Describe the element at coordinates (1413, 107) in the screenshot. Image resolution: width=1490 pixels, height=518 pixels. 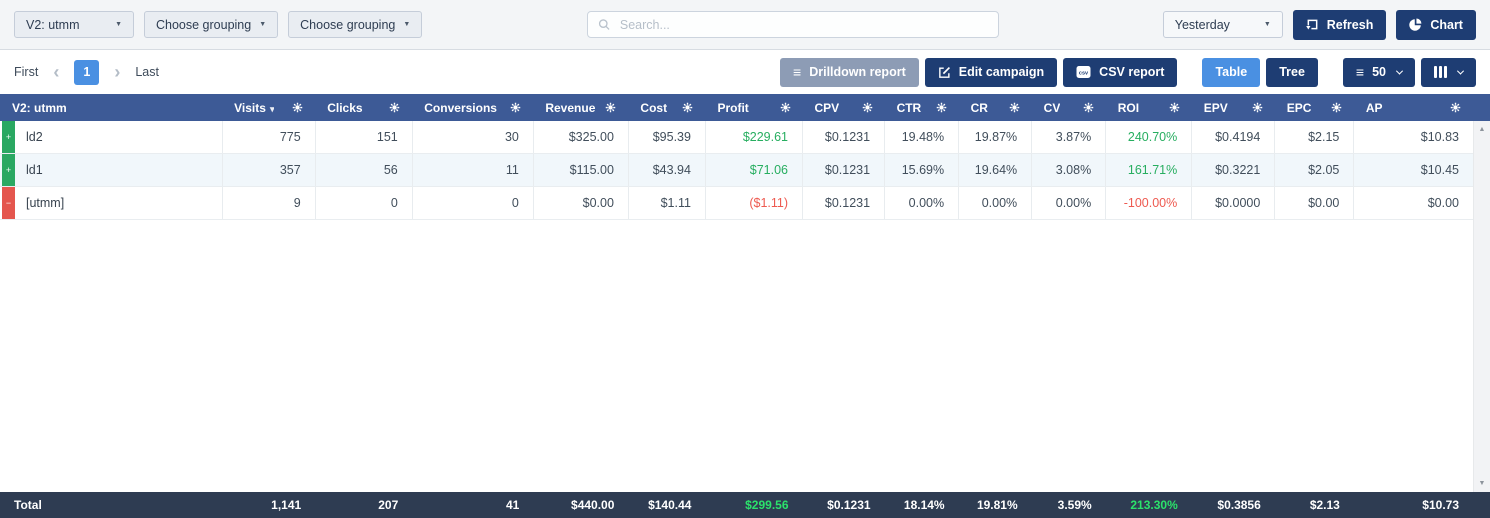
I see `column-header-ap: AP` at that location.